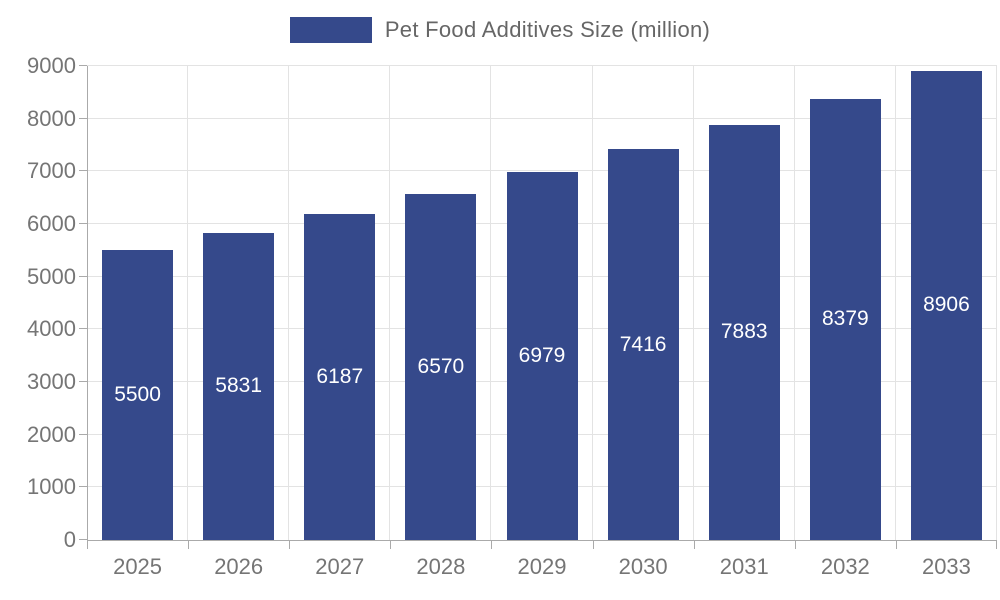 The image size is (1000, 600). What do you see at coordinates (340, 566) in the screenshot?
I see `x-axis-tick-label: 2027` at bounding box center [340, 566].